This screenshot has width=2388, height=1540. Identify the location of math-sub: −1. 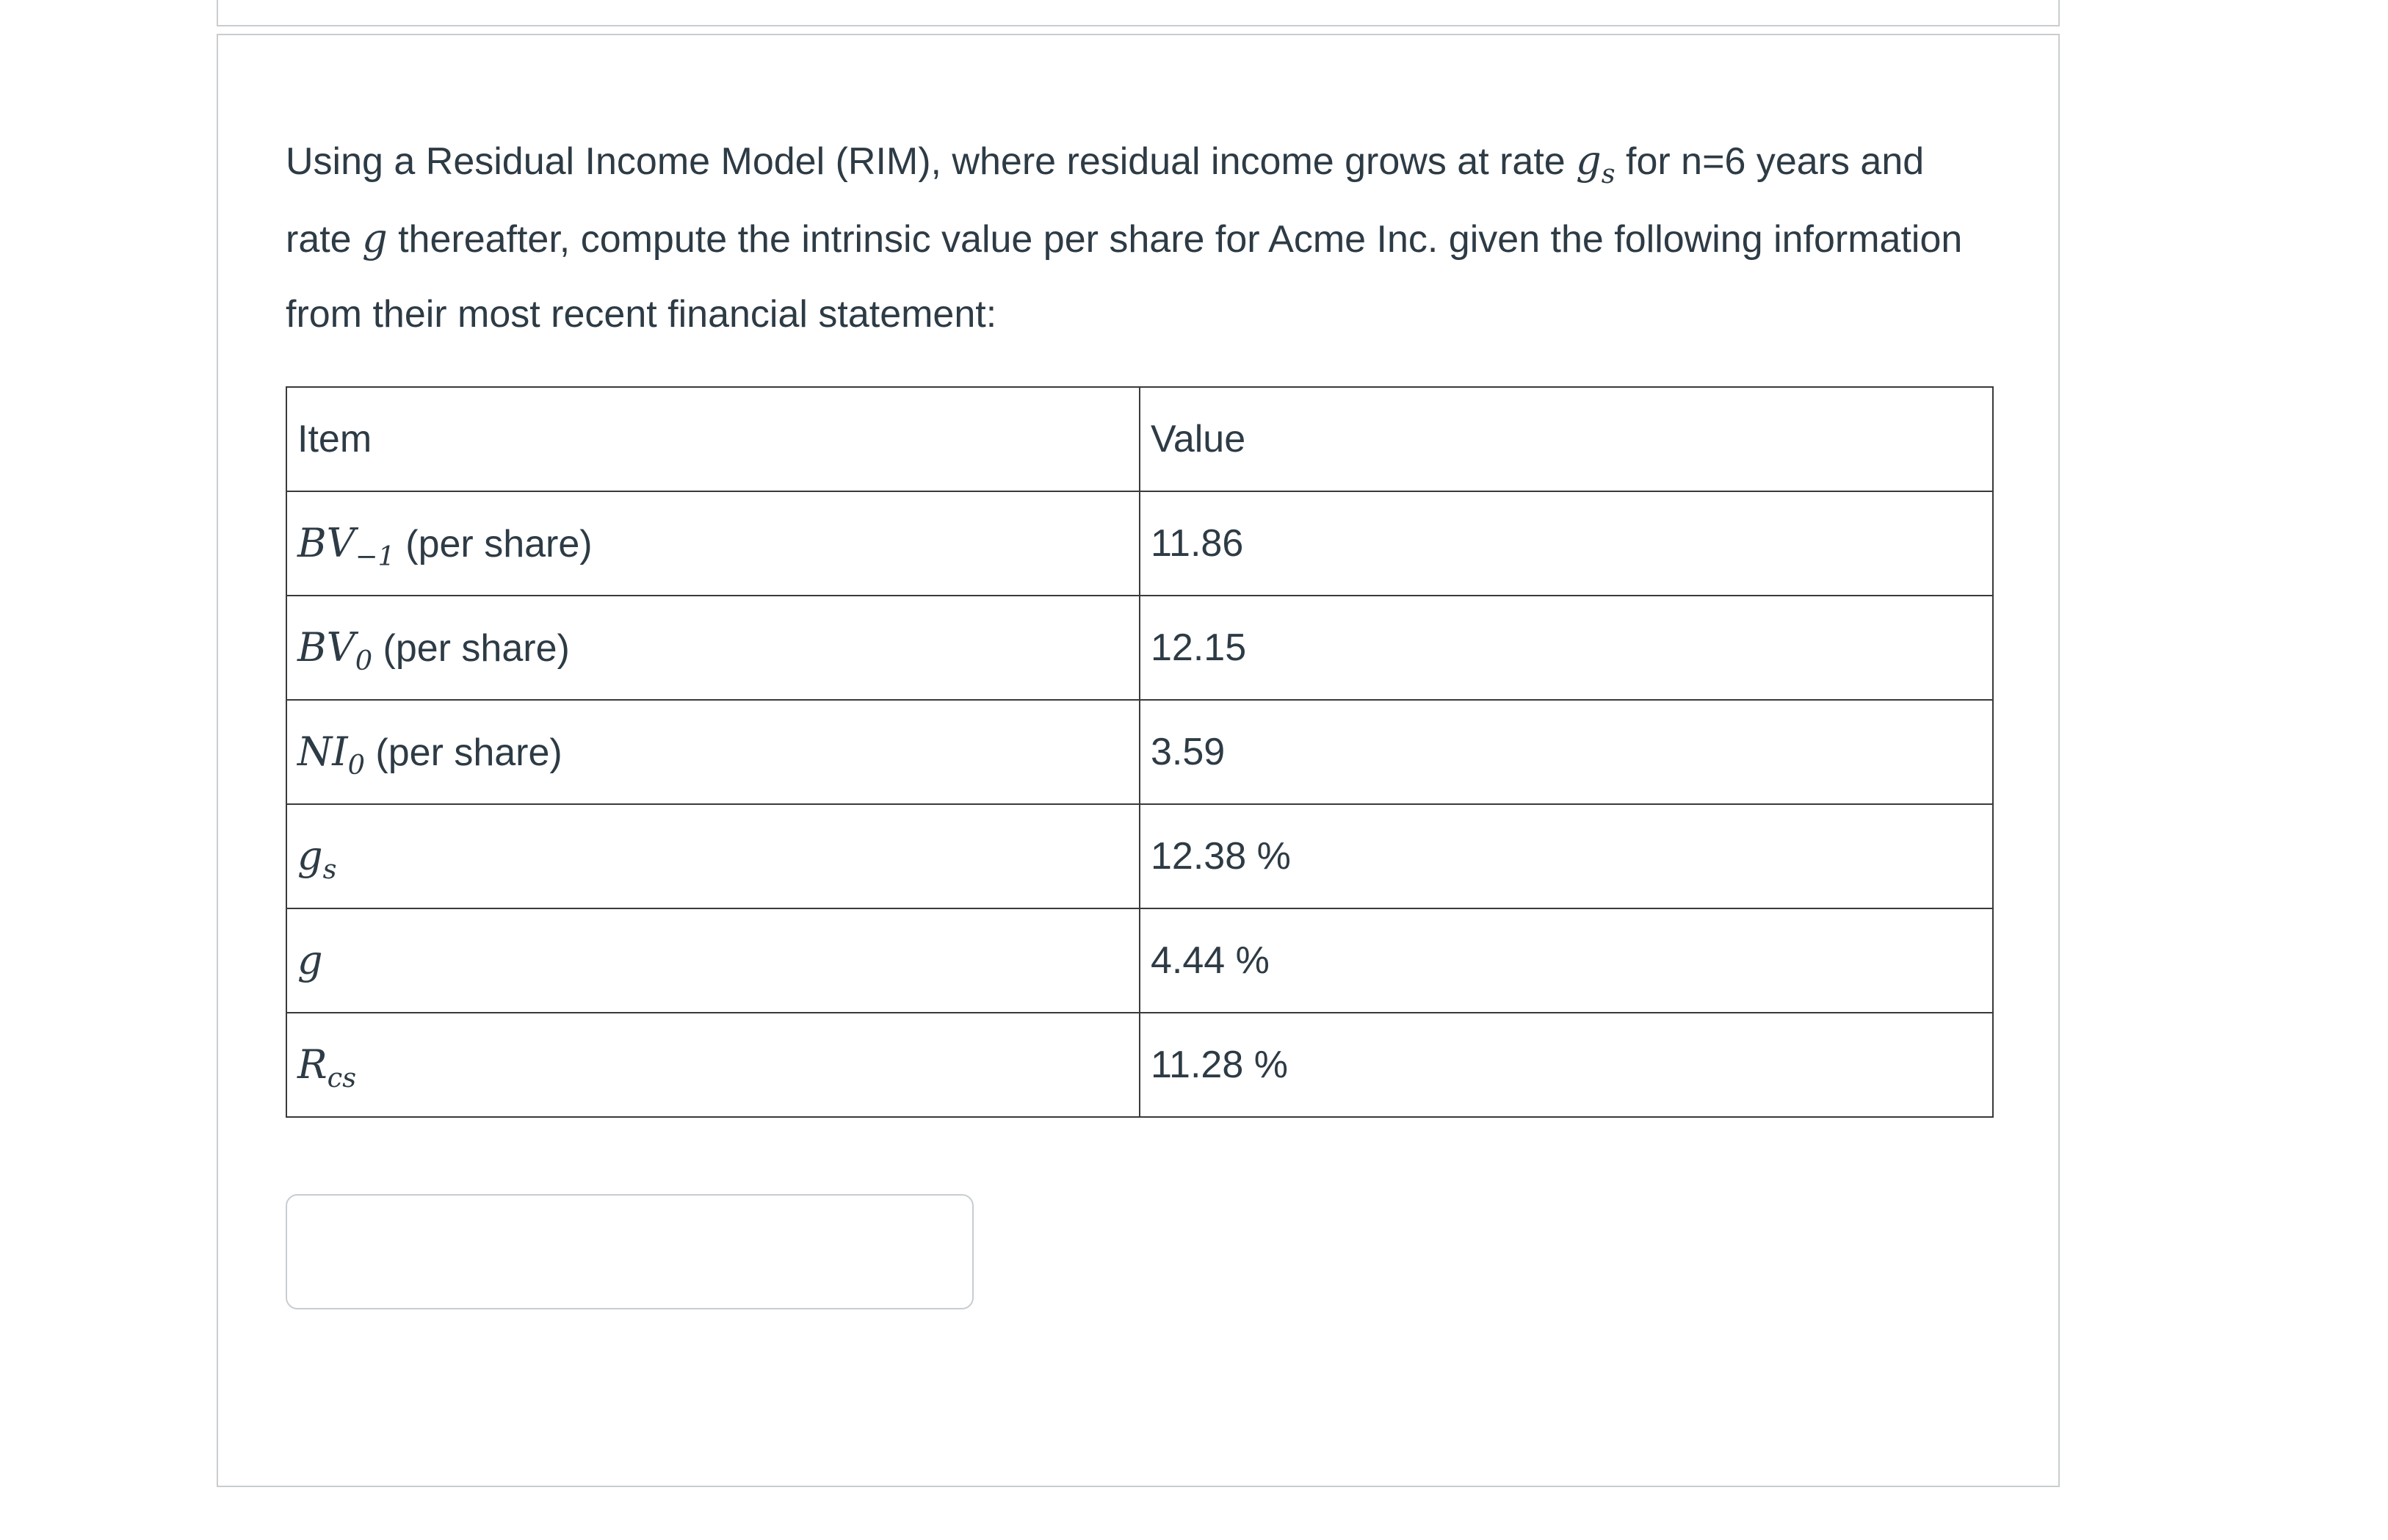
(375, 557).